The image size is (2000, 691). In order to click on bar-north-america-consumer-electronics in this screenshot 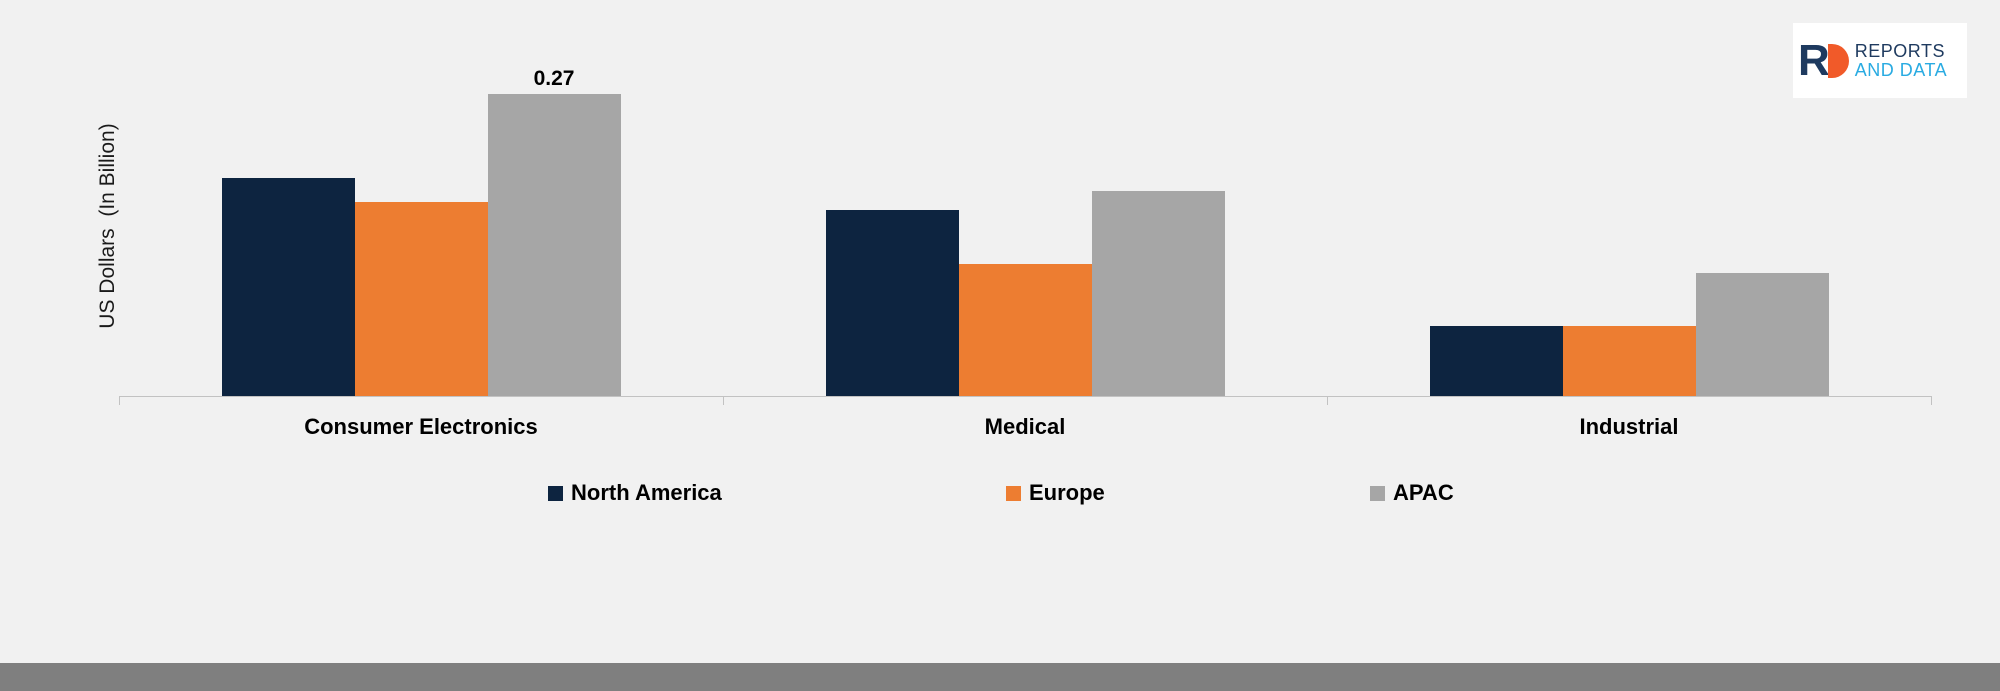, I will do `click(288, 287)`.